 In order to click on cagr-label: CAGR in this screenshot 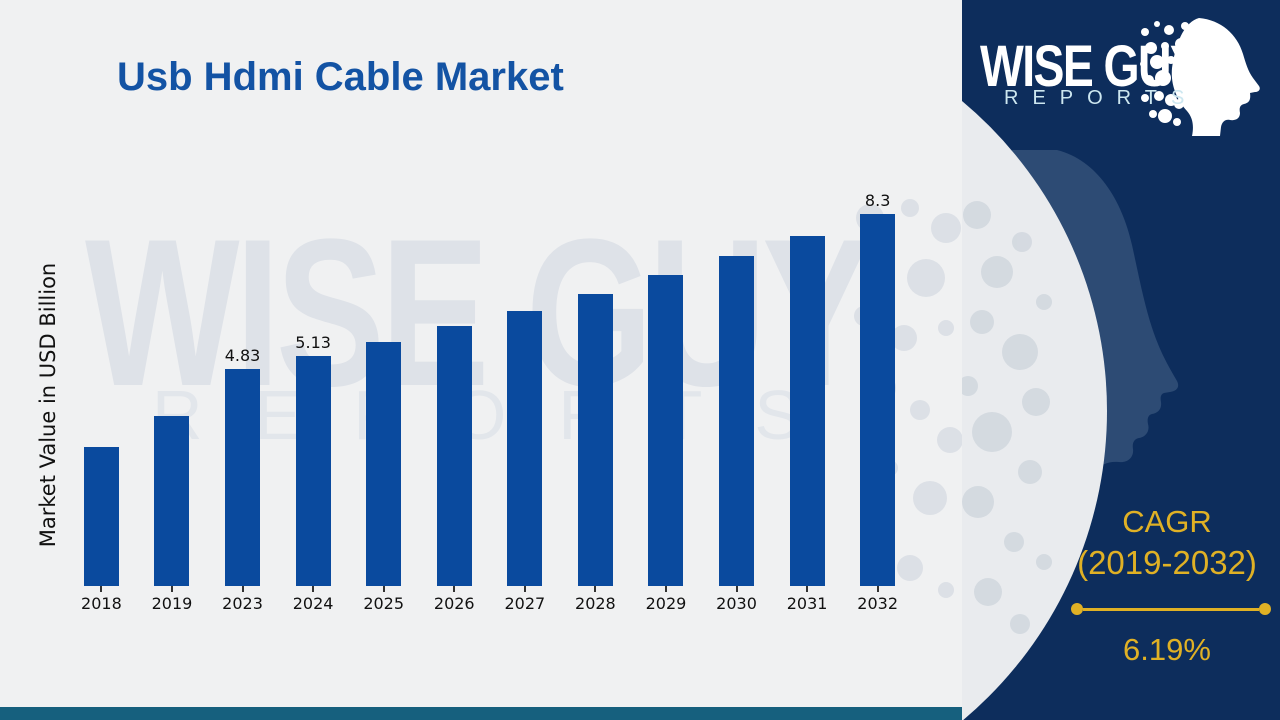, I will do `click(1167, 521)`.